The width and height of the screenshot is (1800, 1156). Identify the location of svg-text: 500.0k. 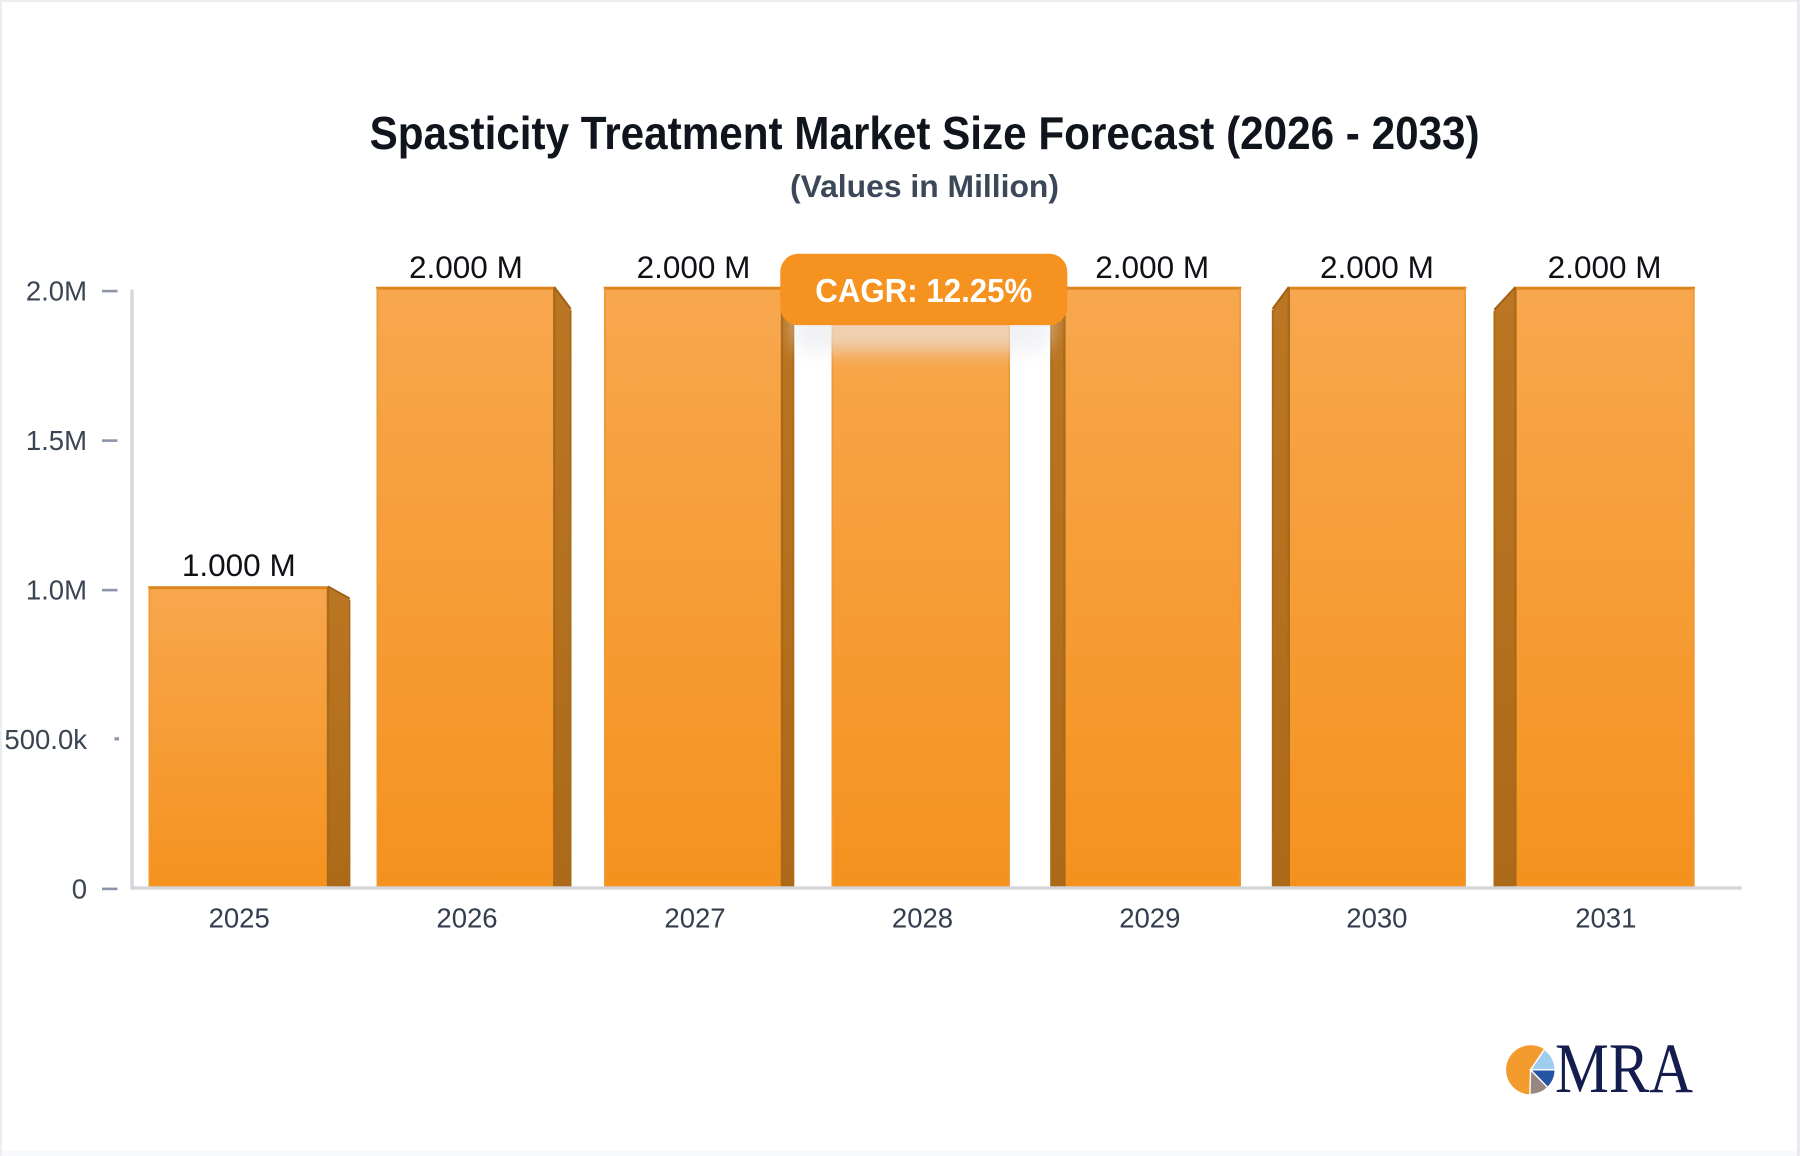
(45, 739).